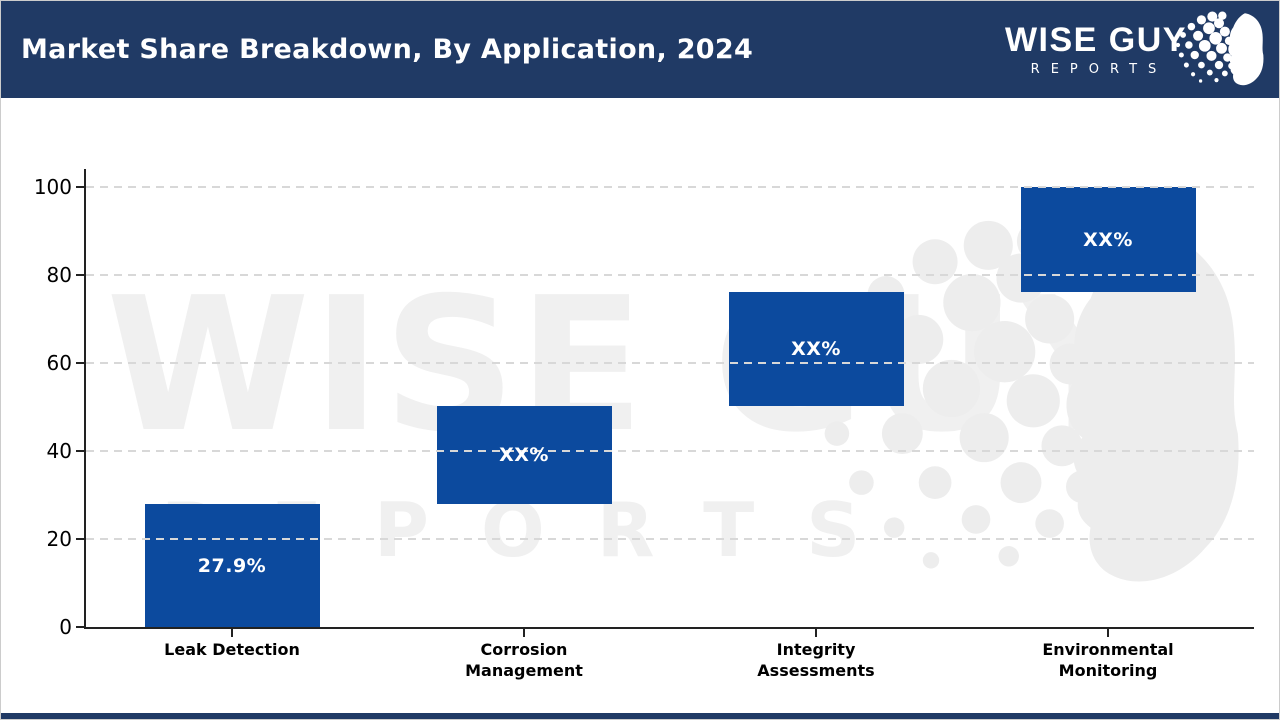  Describe the element at coordinates (59, 363) in the screenshot. I see `y-tick-label-60: 60` at that location.